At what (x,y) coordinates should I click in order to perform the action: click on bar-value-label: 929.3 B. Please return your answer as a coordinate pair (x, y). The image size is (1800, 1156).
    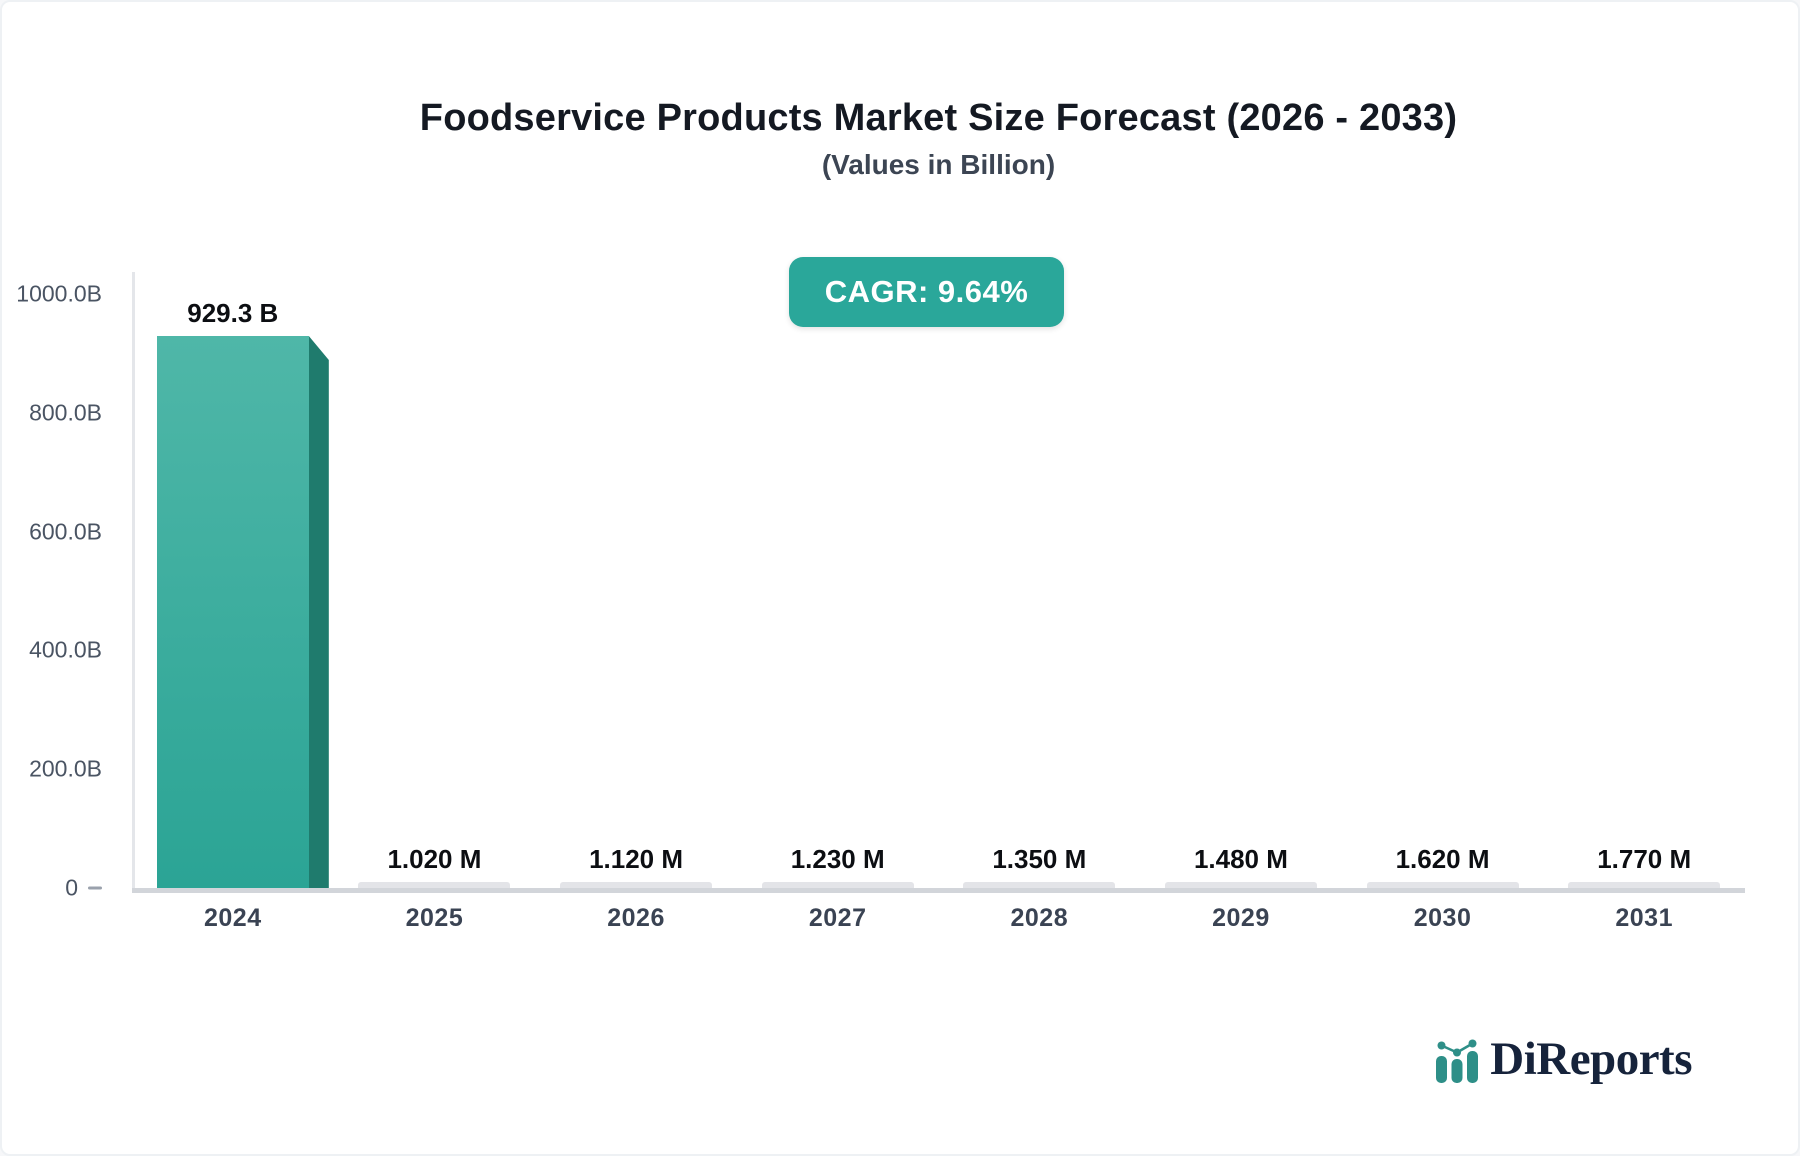
    Looking at the image, I should click on (233, 313).